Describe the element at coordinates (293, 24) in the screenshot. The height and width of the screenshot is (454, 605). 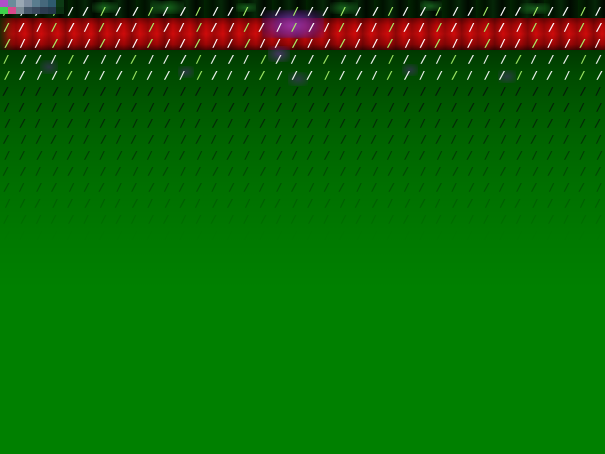
I see `purple-corruption-patch` at that location.